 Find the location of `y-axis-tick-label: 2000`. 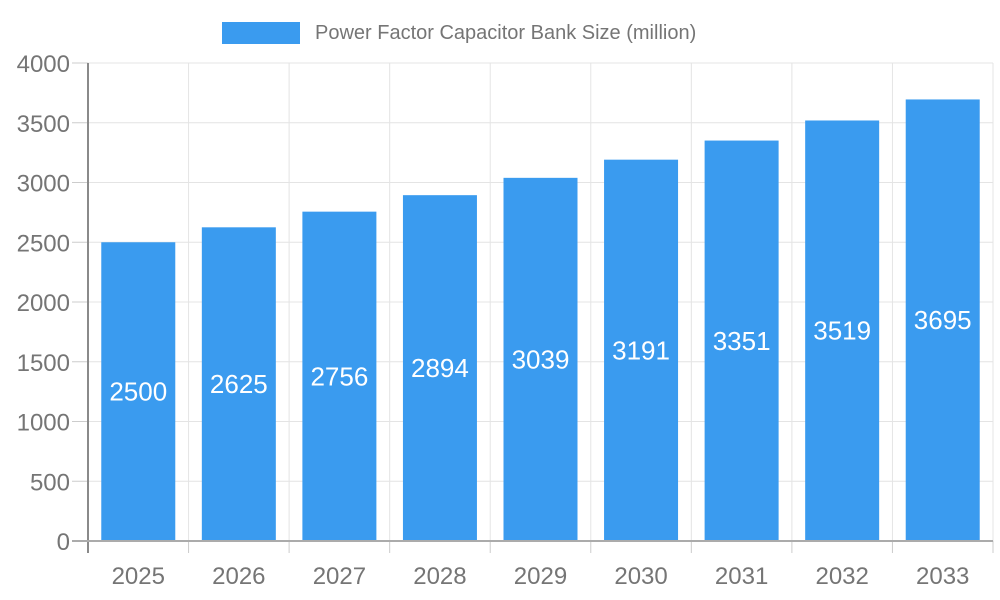

y-axis-tick-label: 2000 is located at coordinates (43, 303).